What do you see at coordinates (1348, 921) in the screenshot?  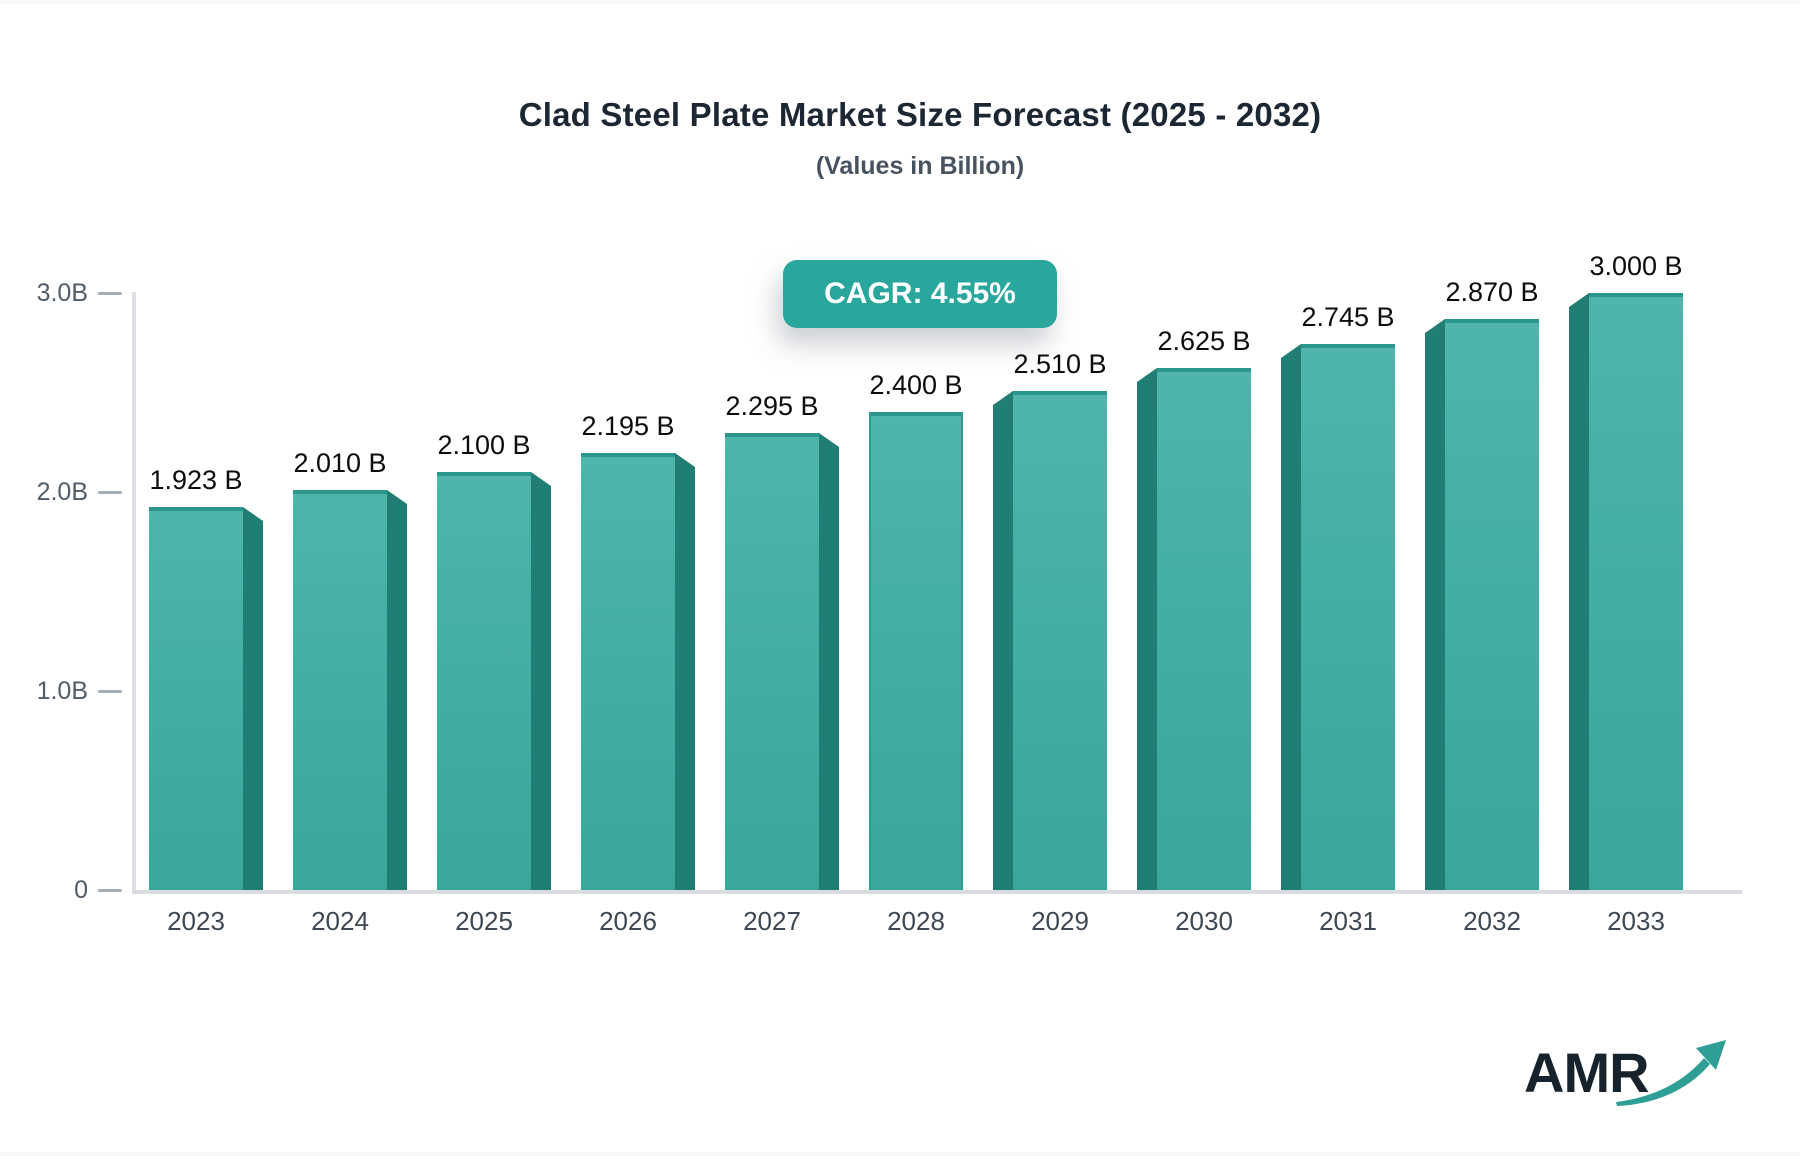 I see `x-tick-label: 2031` at bounding box center [1348, 921].